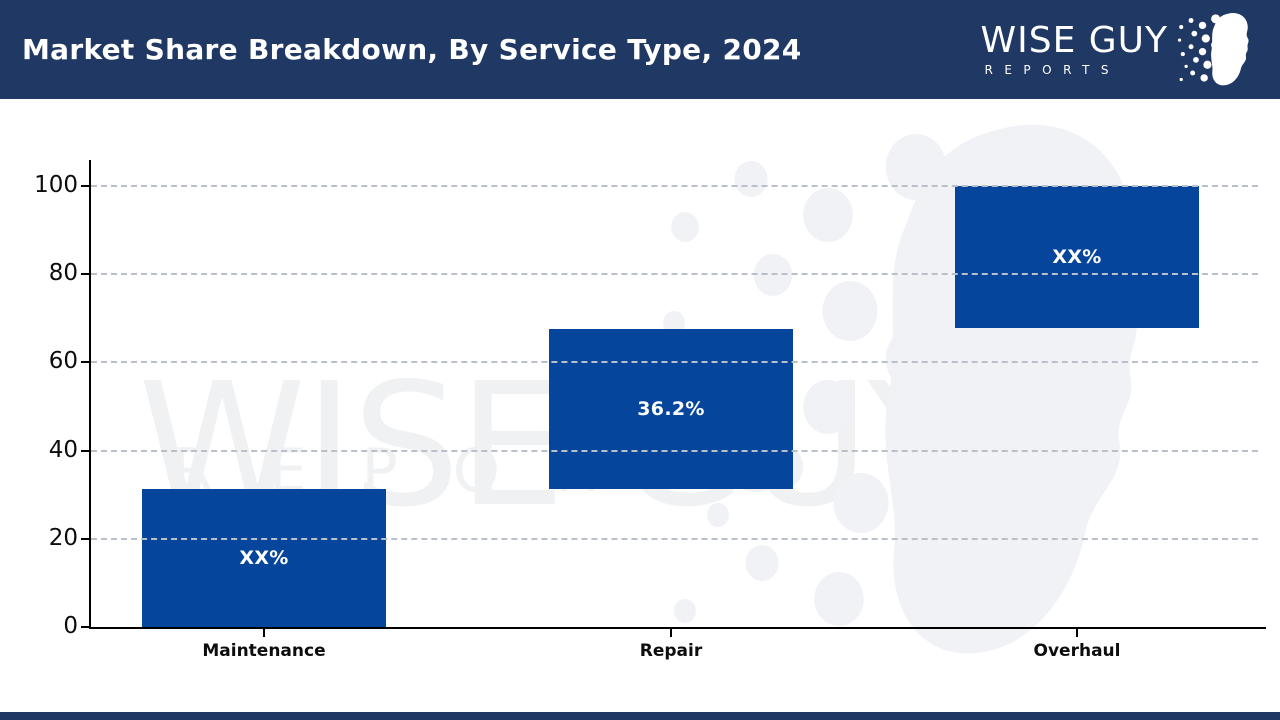 This screenshot has height=720, width=1280. What do you see at coordinates (1213, 48) in the screenshot?
I see `brand-face-icon` at bounding box center [1213, 48].